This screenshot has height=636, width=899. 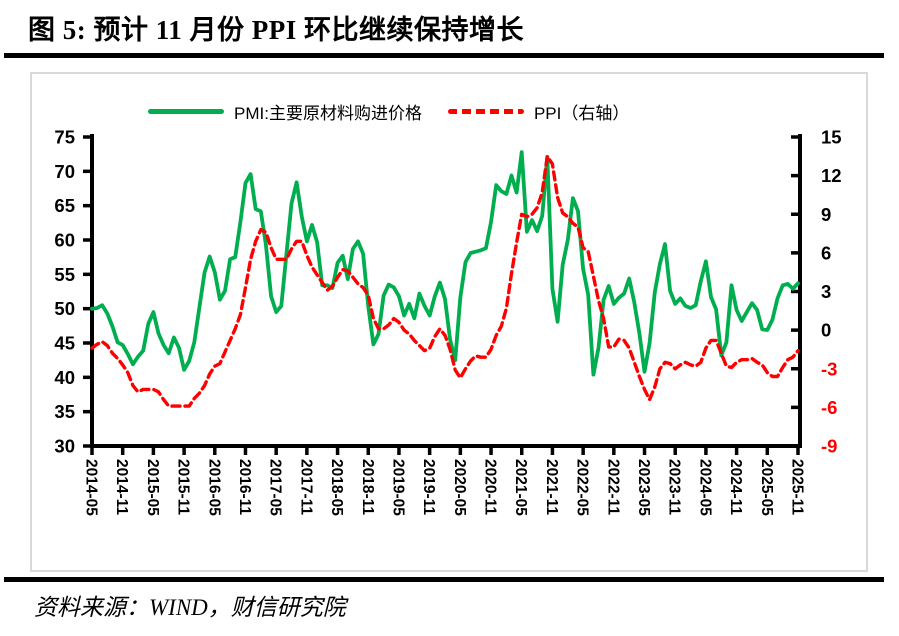 What do you see at coordinates (444, 55) in the screenshot?
I see `title-divider` at bounding box center [444, 55].